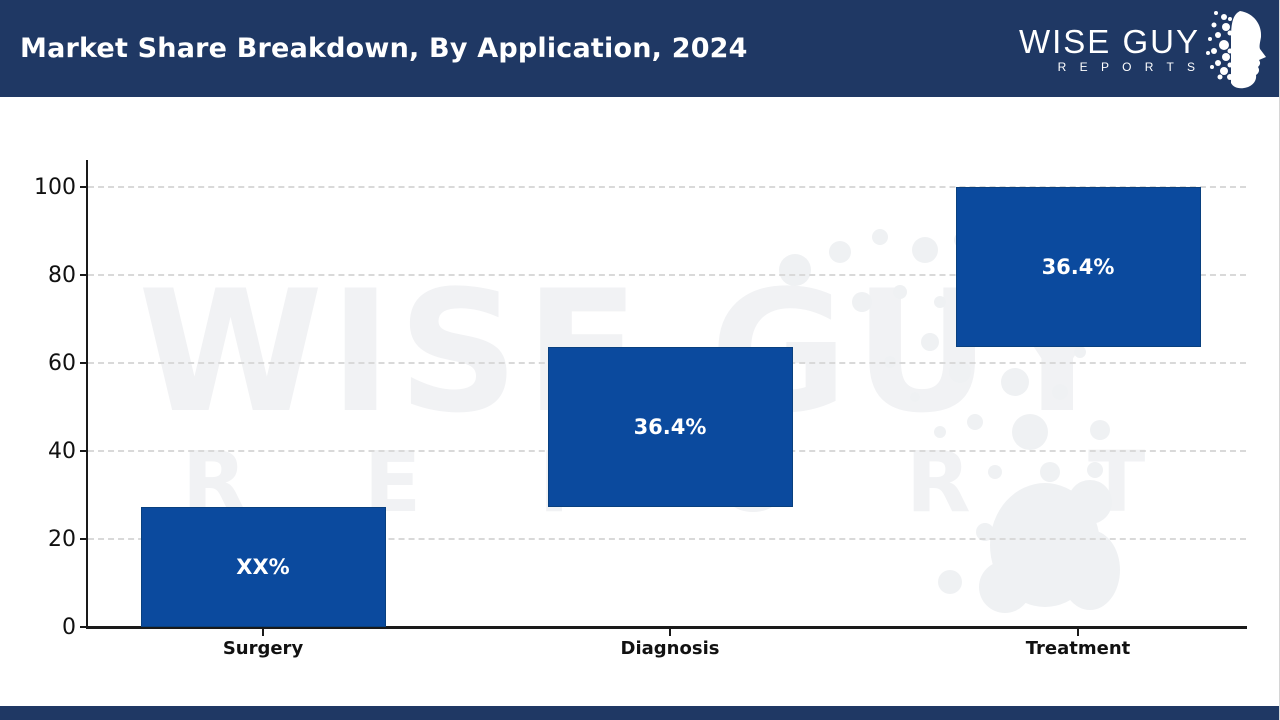  Describe the element at coordinates (666, 627) in the screenshot. I see `x-axis-line` at that location.